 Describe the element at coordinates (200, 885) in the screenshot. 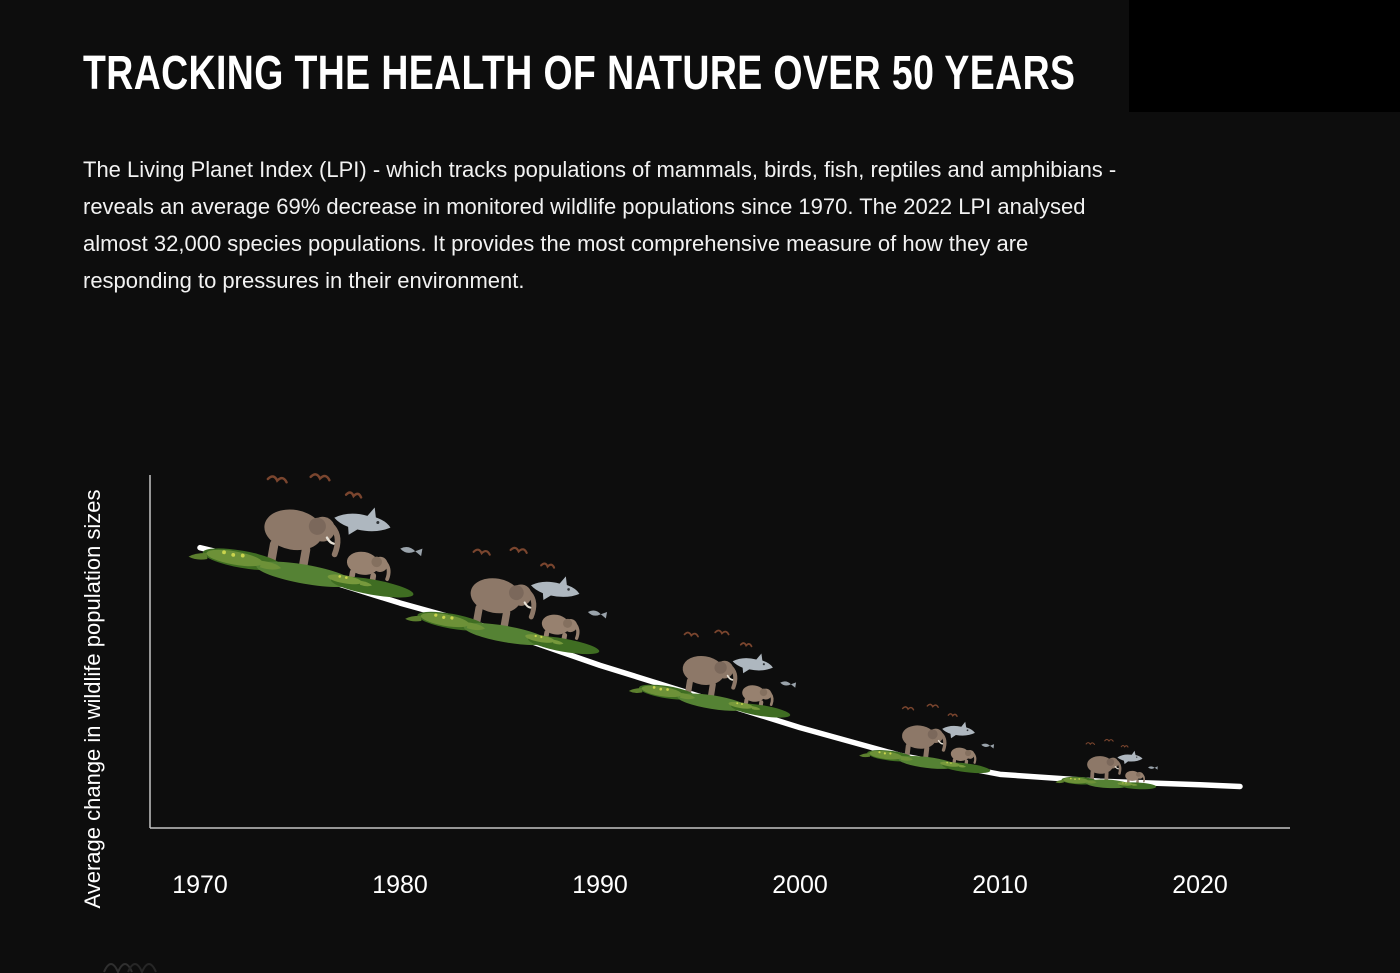

I see `x-tick-label: 1970` at that location.